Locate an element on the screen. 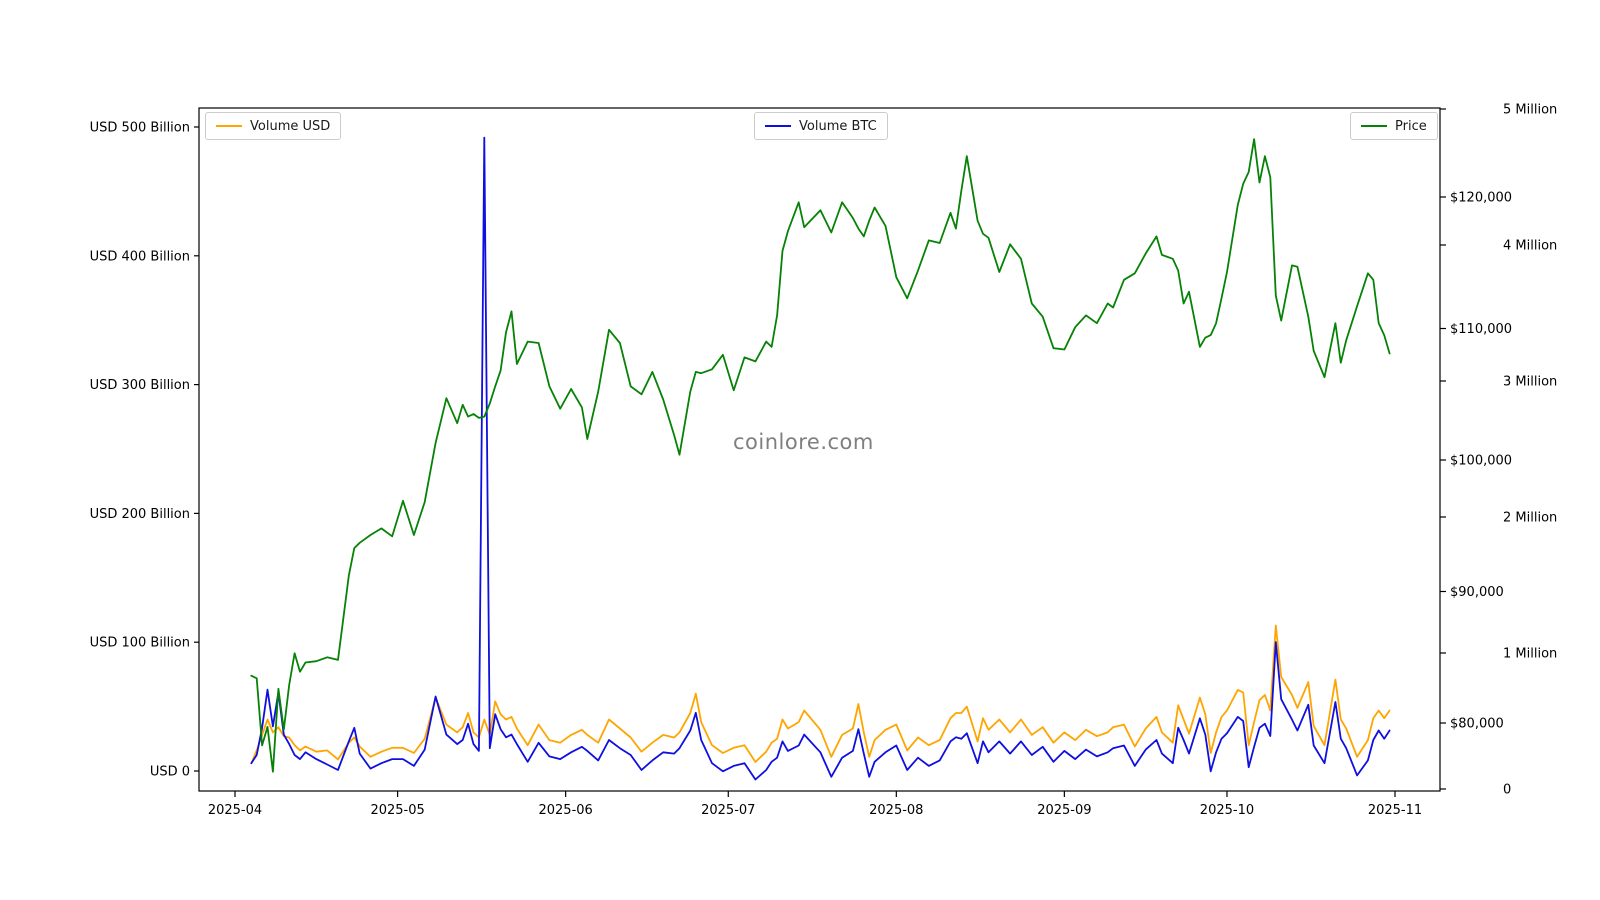  svg-text: 2025-10 is located at coordinates (1227, 810).